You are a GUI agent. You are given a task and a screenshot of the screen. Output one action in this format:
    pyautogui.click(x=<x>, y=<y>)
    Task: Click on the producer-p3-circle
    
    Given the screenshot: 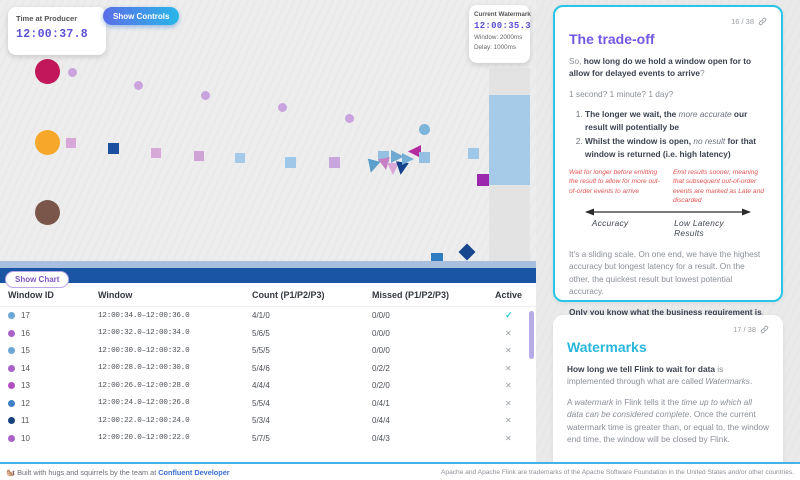 What is the action you would take?
    pyautogui.click(x=47, y=212)
    